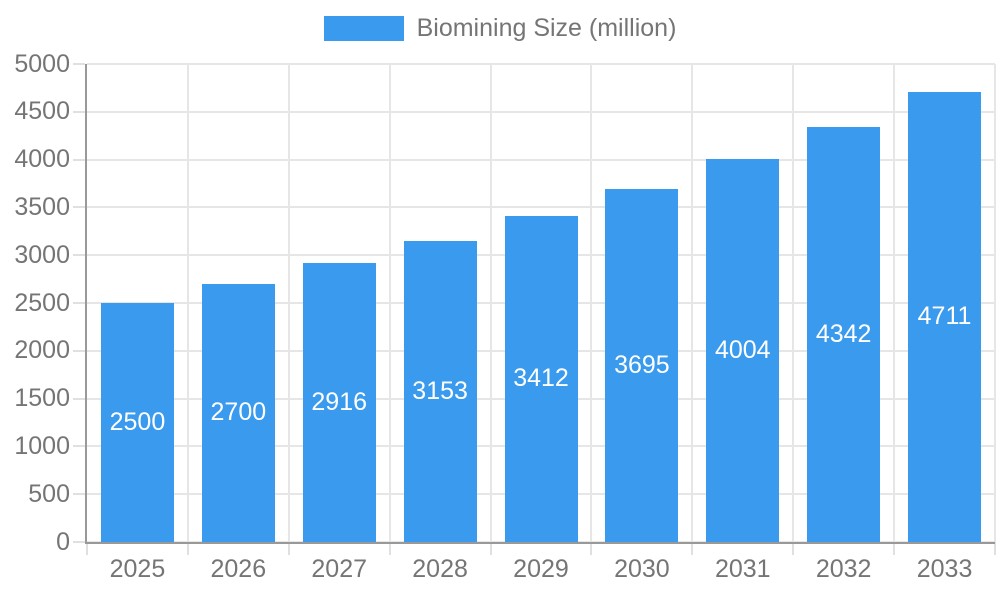 This screenshot has width=1000, height=600. Describe the element at coordinates (339, 569) in the screenshot. I see `x-axis-category-label: 2027` at that location.